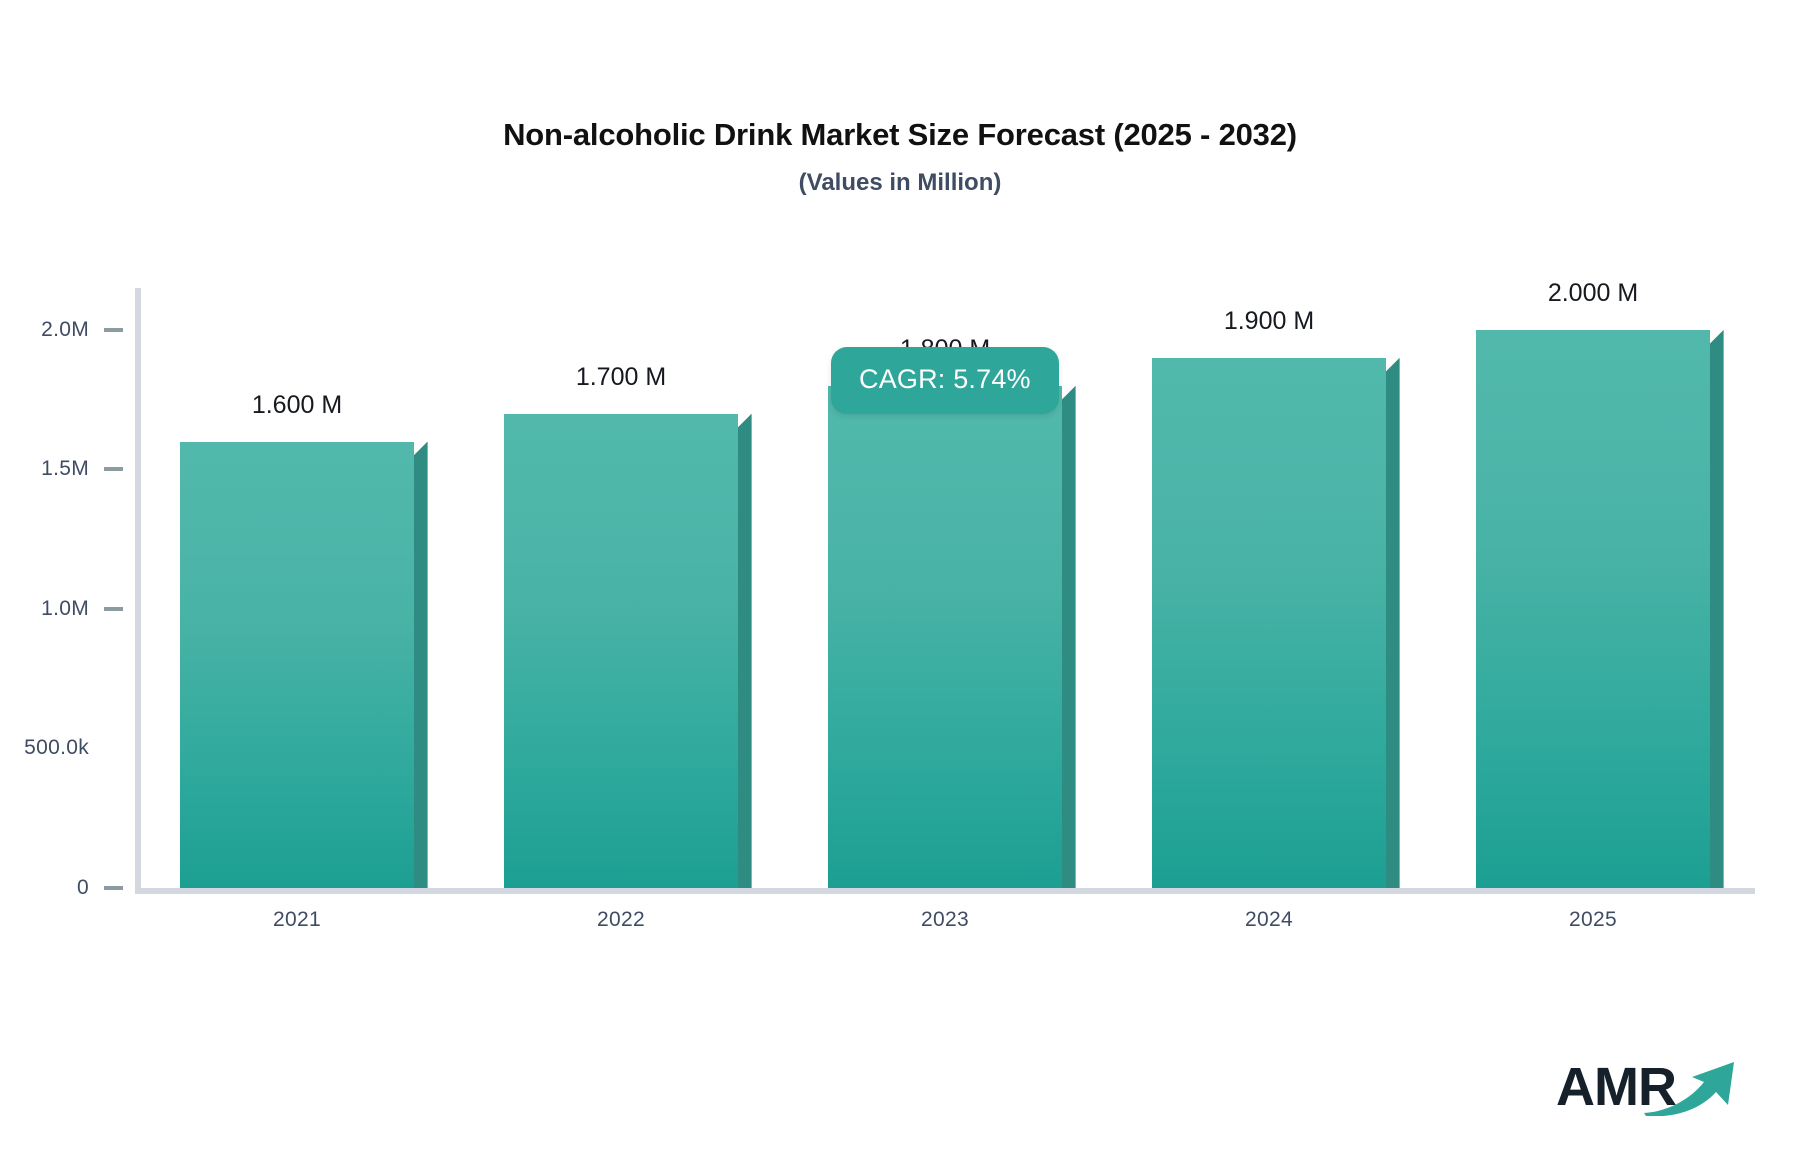 This screenshot has width=1800, height=1156. What do you see at coordinates (297, 404) in the screenshot?
I see `bar-value-label: 1.600 M` at bounding box center [297, 404].